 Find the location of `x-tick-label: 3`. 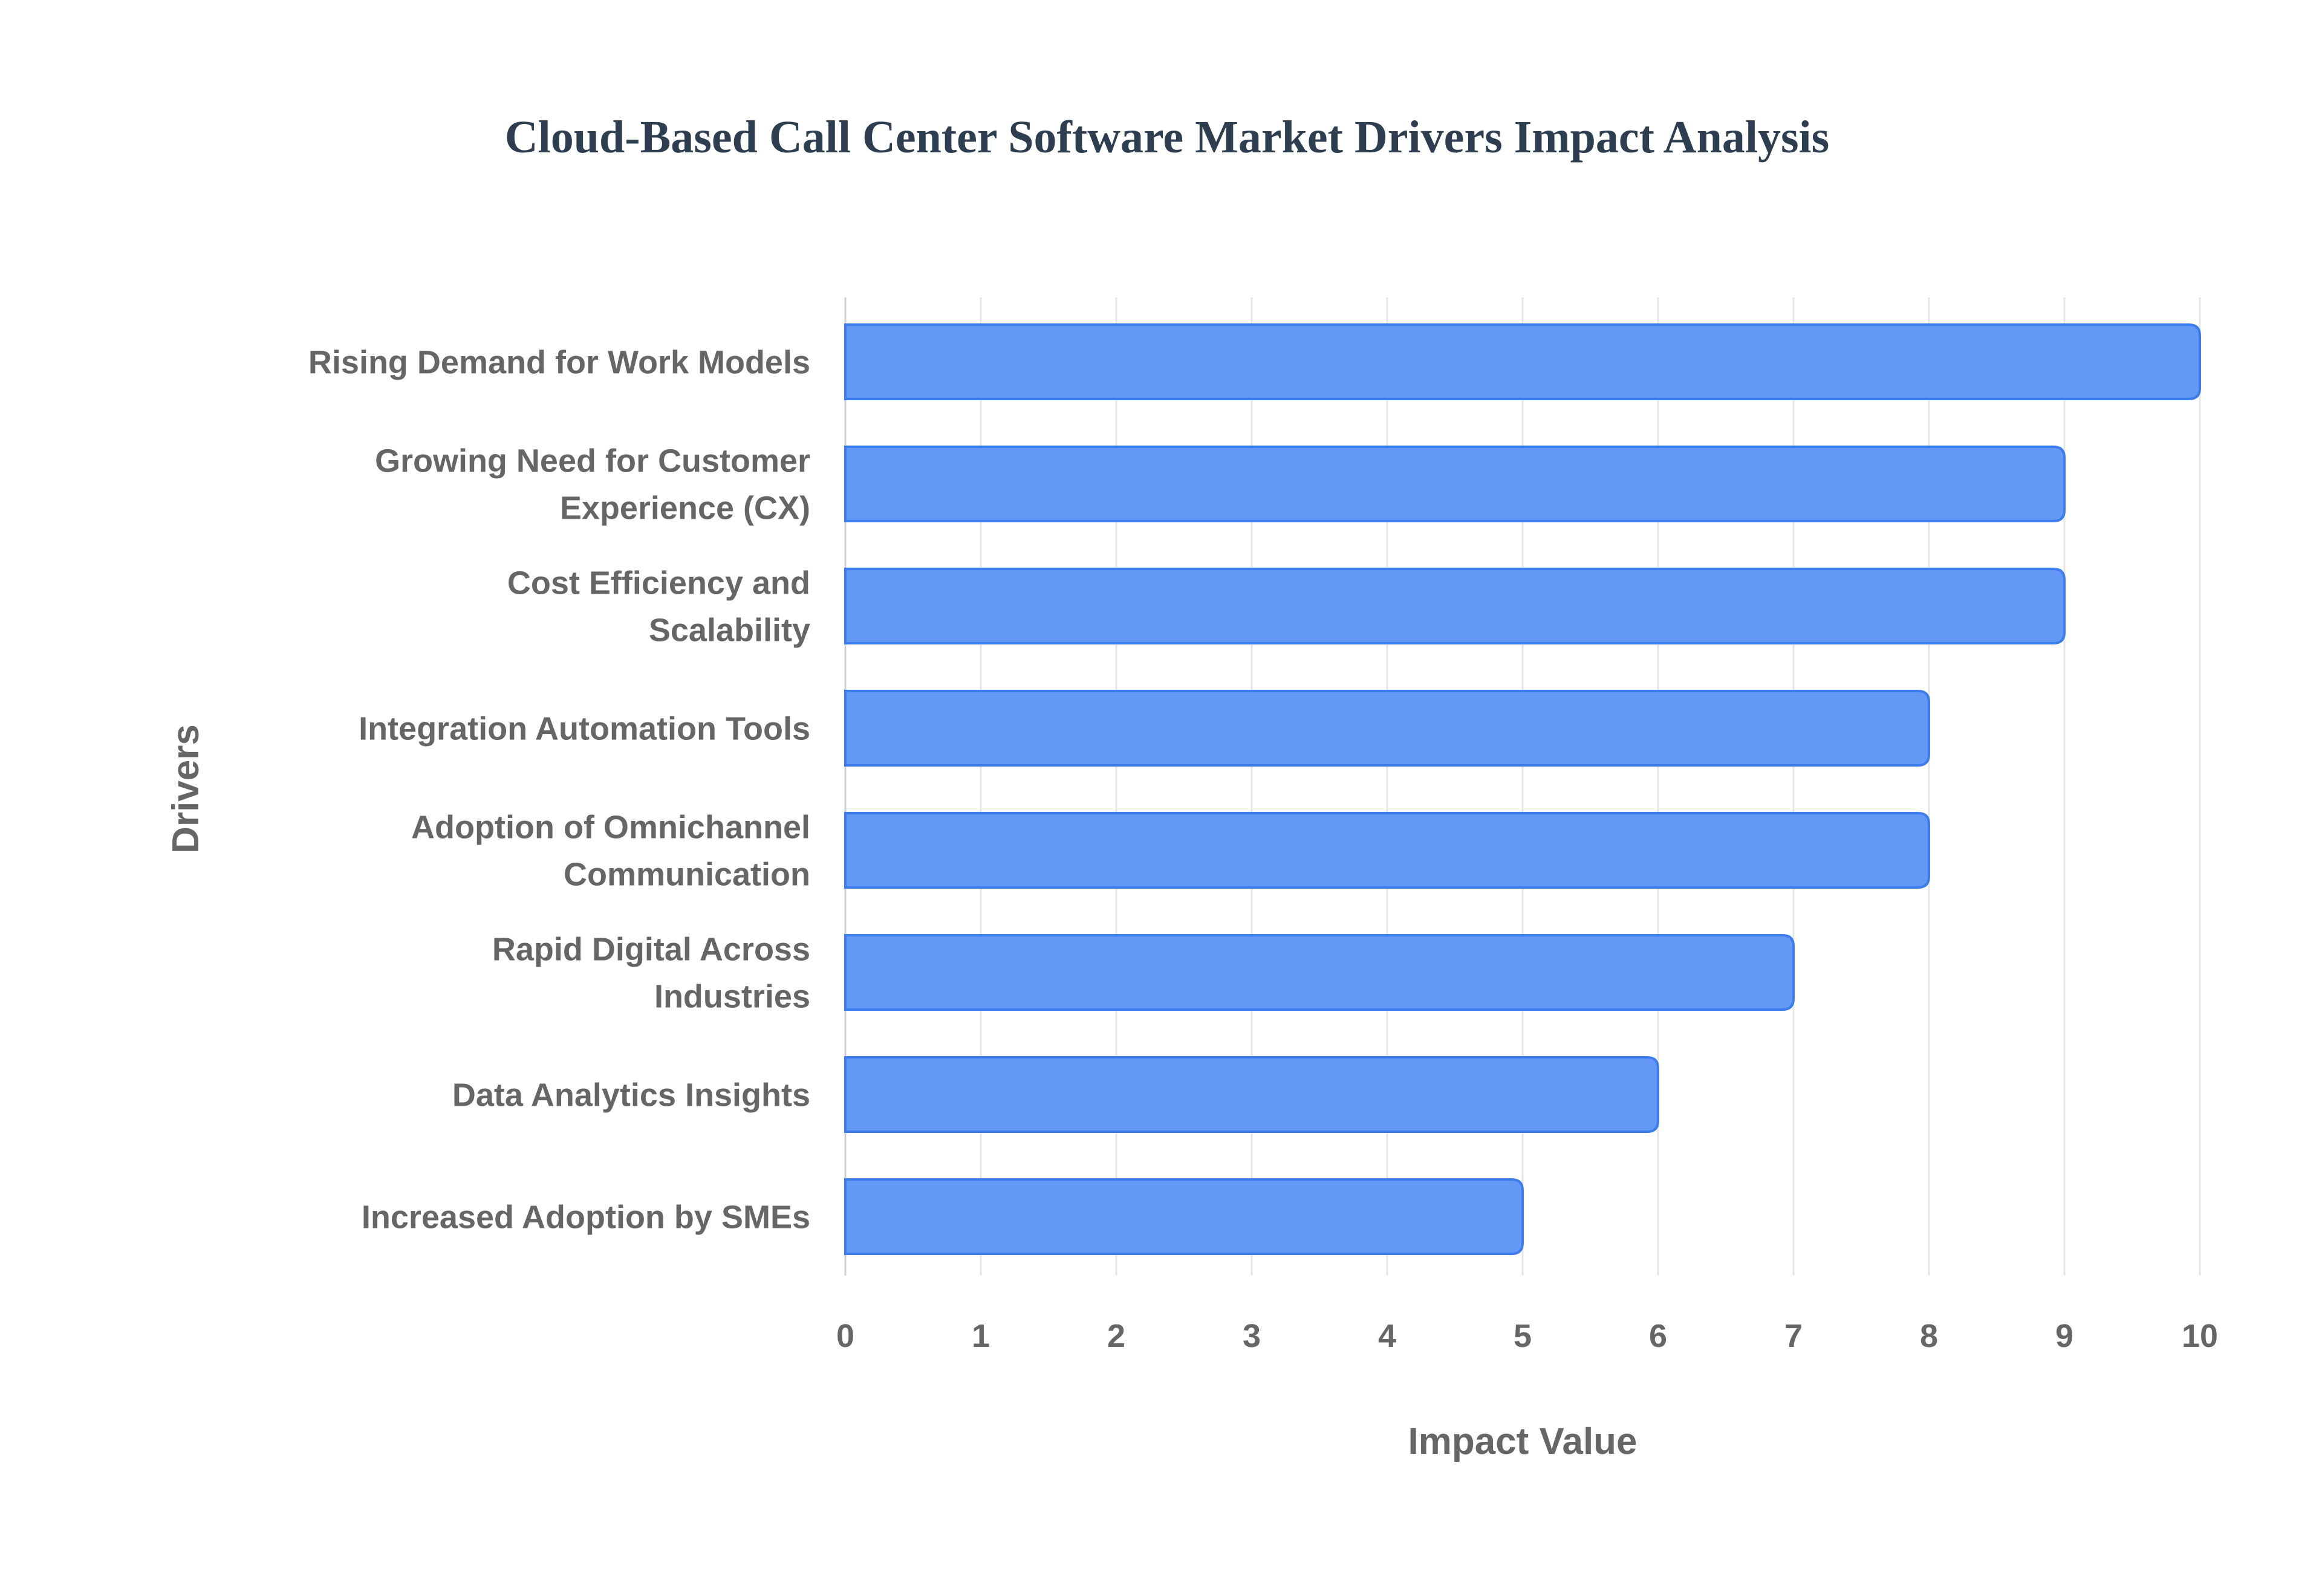

x-tick-label: 3 is located at coordinates (1252, 1336).